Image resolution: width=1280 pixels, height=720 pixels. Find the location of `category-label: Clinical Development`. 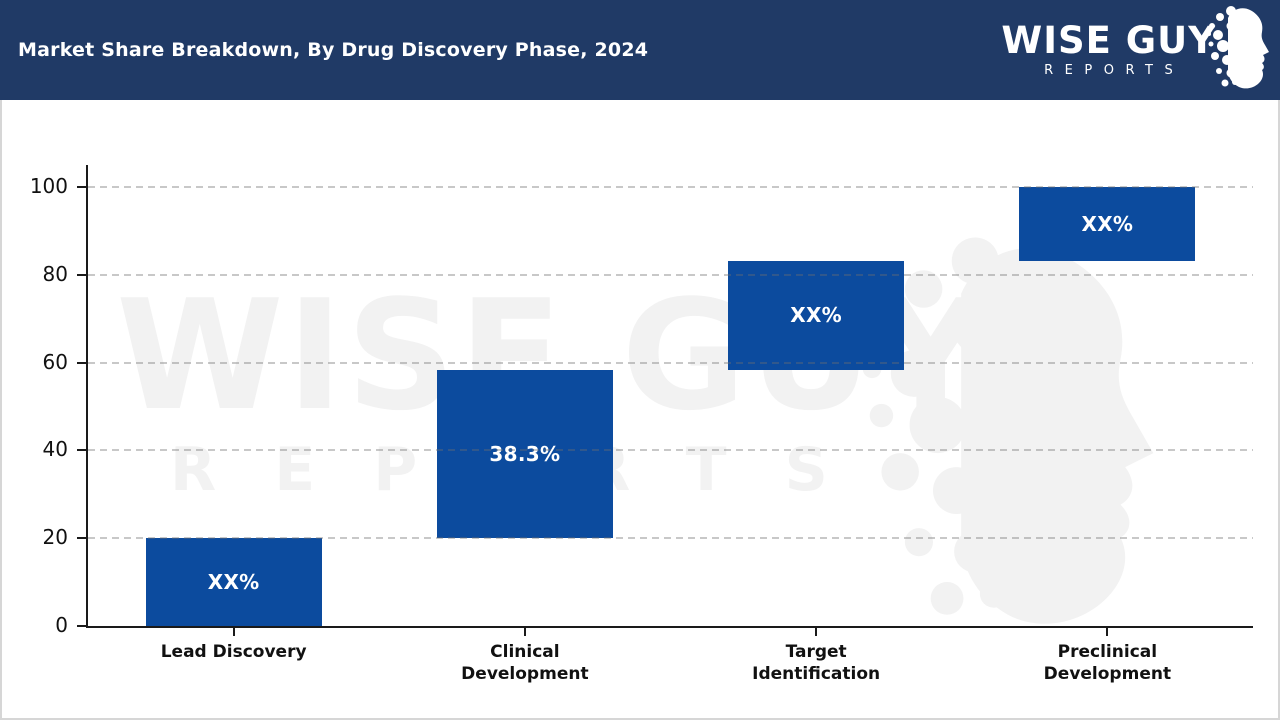

category-label: Clinical Development is located at coordinates (525, 663).